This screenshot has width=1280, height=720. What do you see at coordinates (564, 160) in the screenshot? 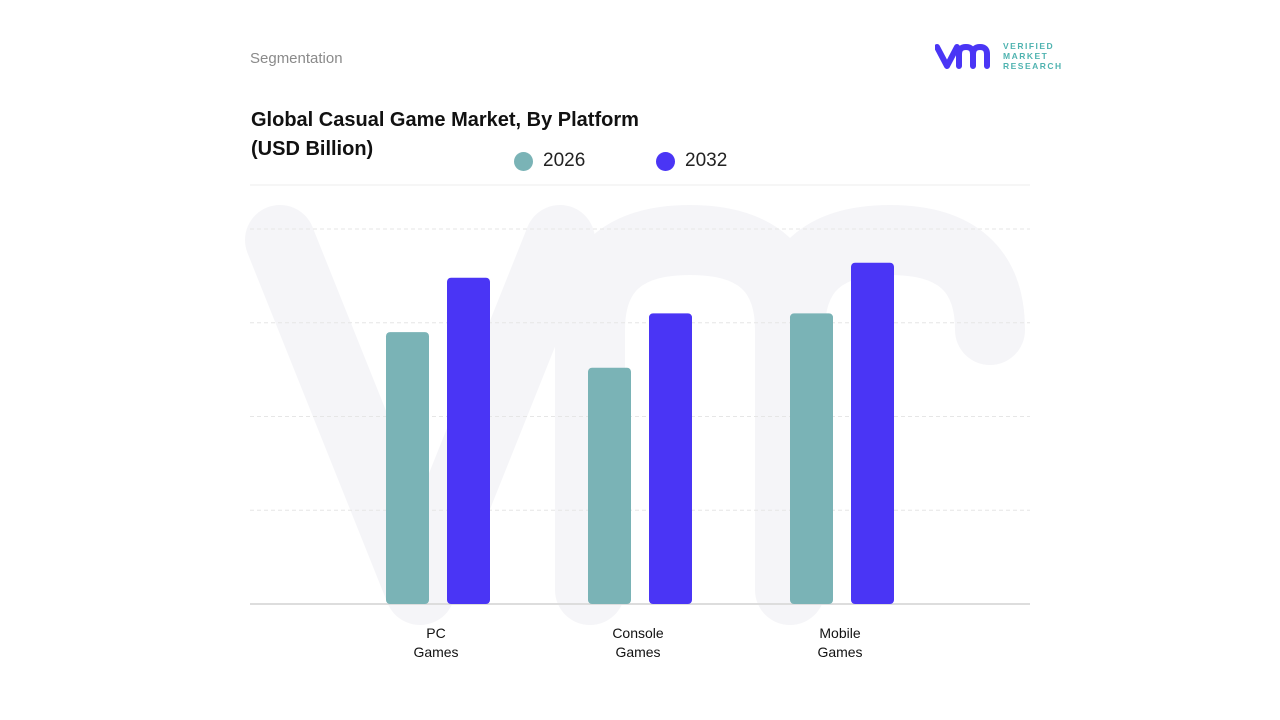
I see `legend-label: 2026` at bounding box center [564, 160].